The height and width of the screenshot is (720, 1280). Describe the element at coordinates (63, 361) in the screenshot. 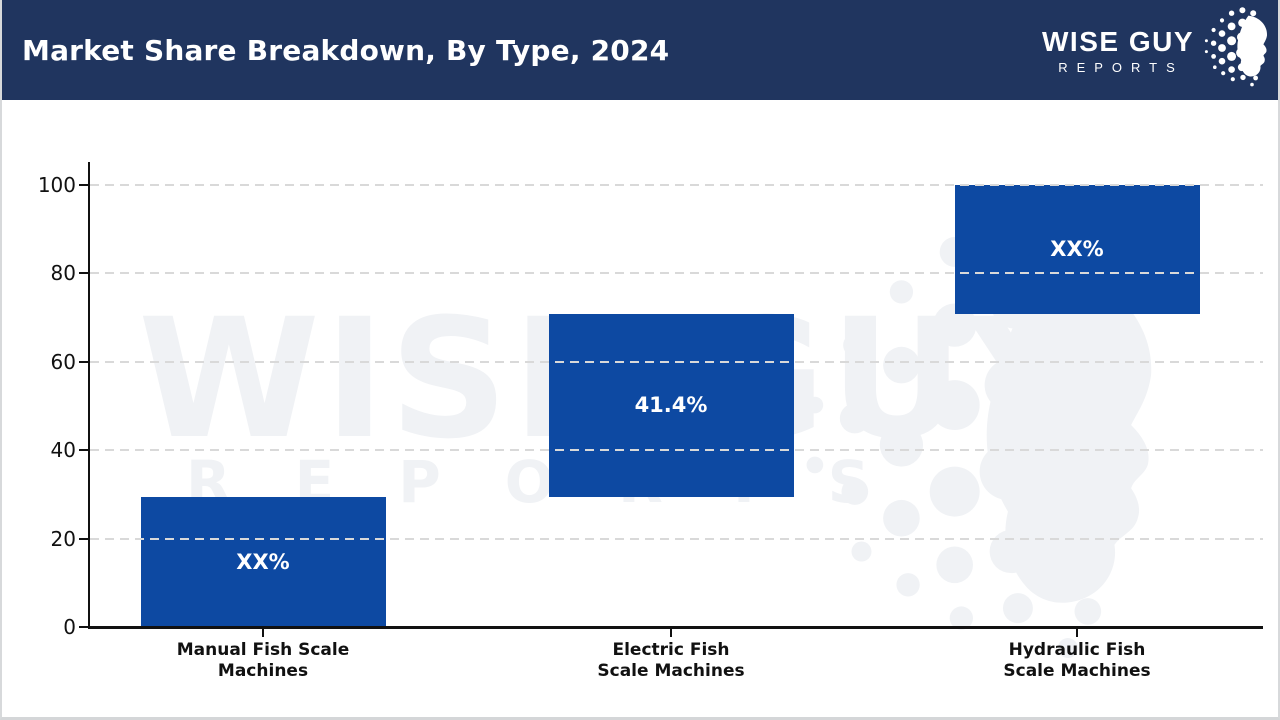

I see `y-axis-tick-label: 60` at that location.